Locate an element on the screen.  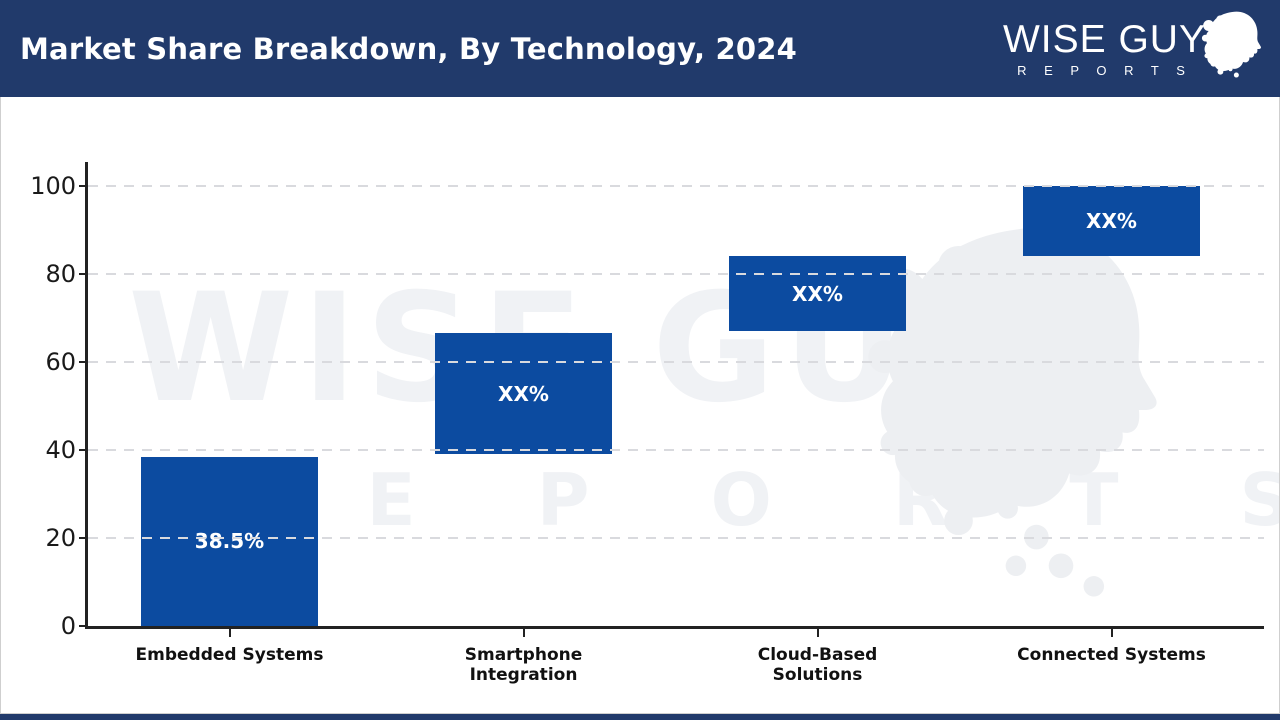
x-category-label: Smartphone Integration is located at coordinates (523, 665).